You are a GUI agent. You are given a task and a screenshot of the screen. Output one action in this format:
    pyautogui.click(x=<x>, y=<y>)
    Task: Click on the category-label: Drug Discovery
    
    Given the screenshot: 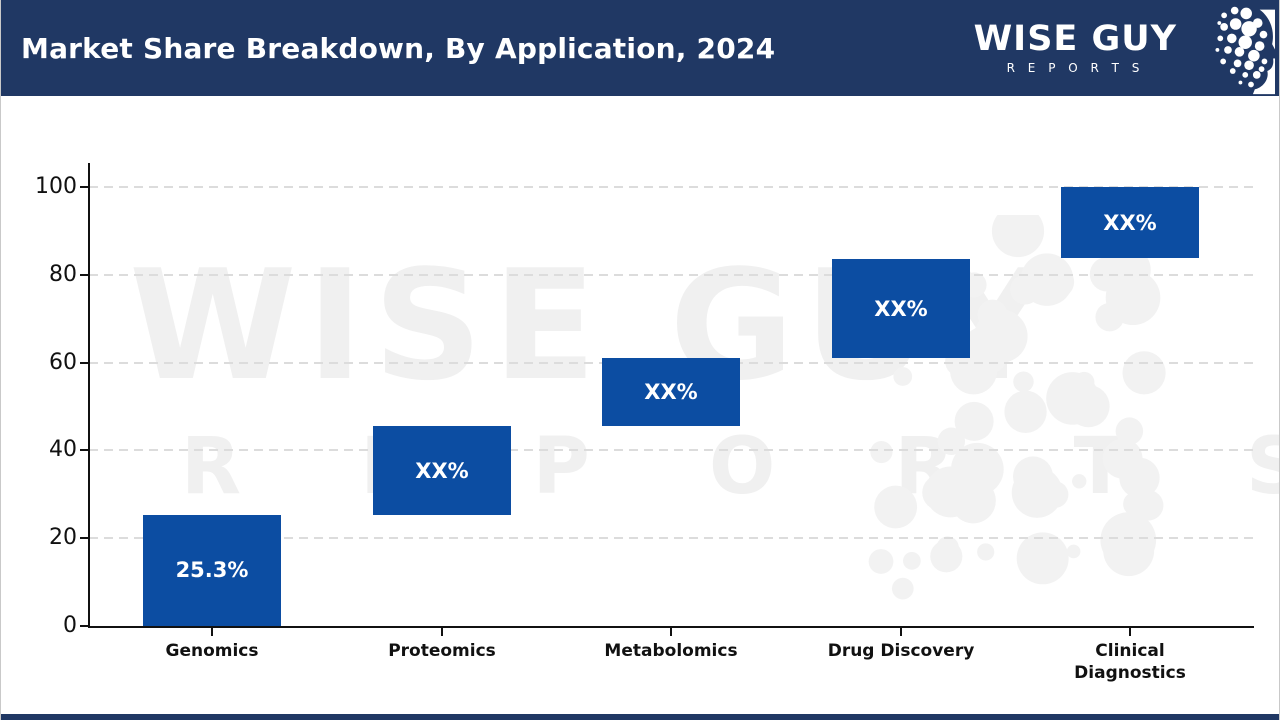 What is the action you would take?
    pyautogui.click(x=901, y=651)
    